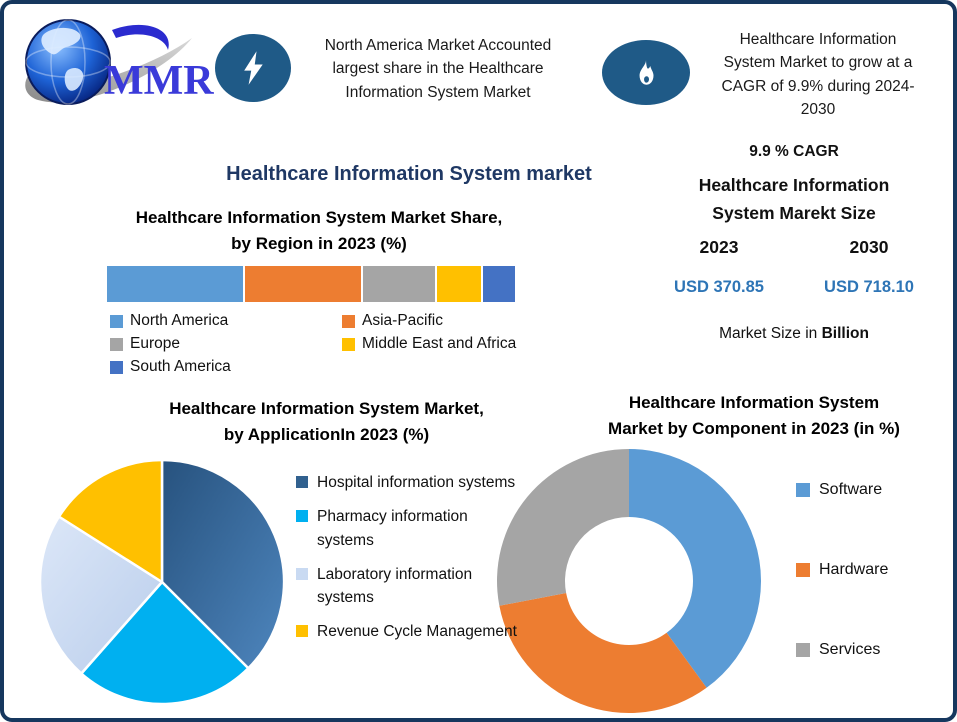  What do you see at coordinates (155, 343) in the screenshot?
I see `legend-label: Europe` at bounding box center [155, 343].